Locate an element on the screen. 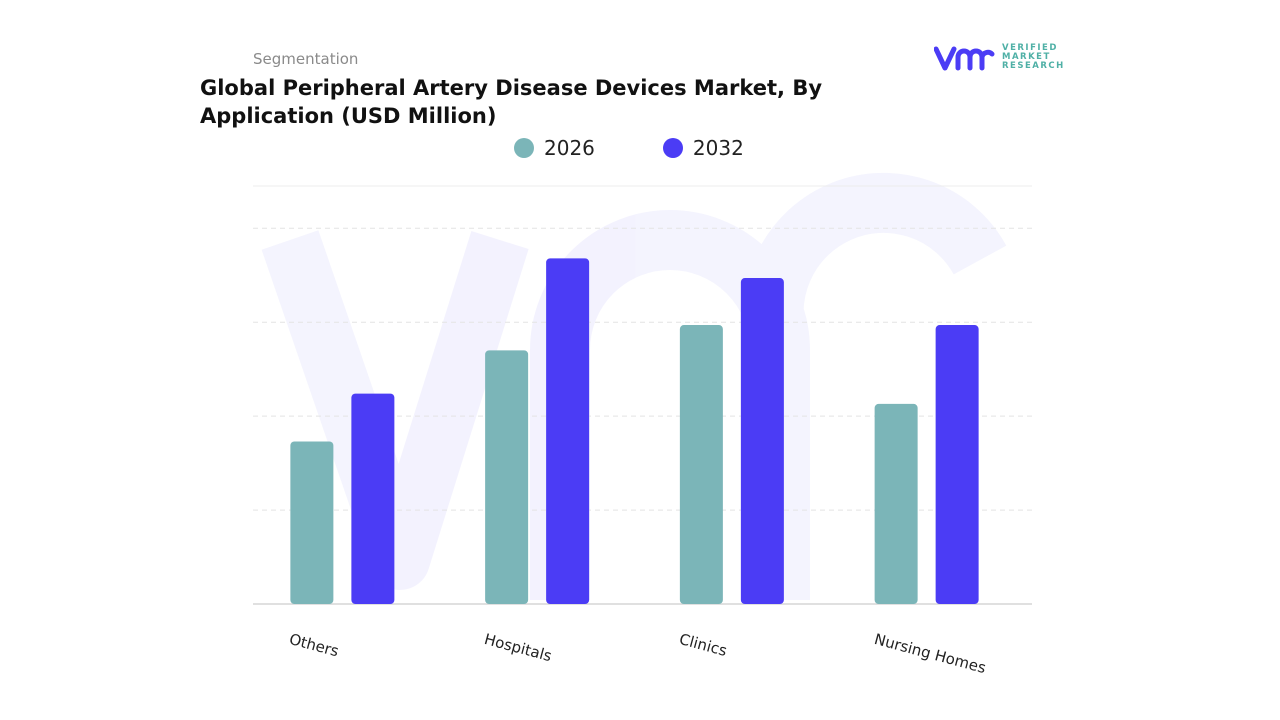 This screenshot has height=720, width=1280. bar-2026-nursing-homes is located at coordinates (896, 503).